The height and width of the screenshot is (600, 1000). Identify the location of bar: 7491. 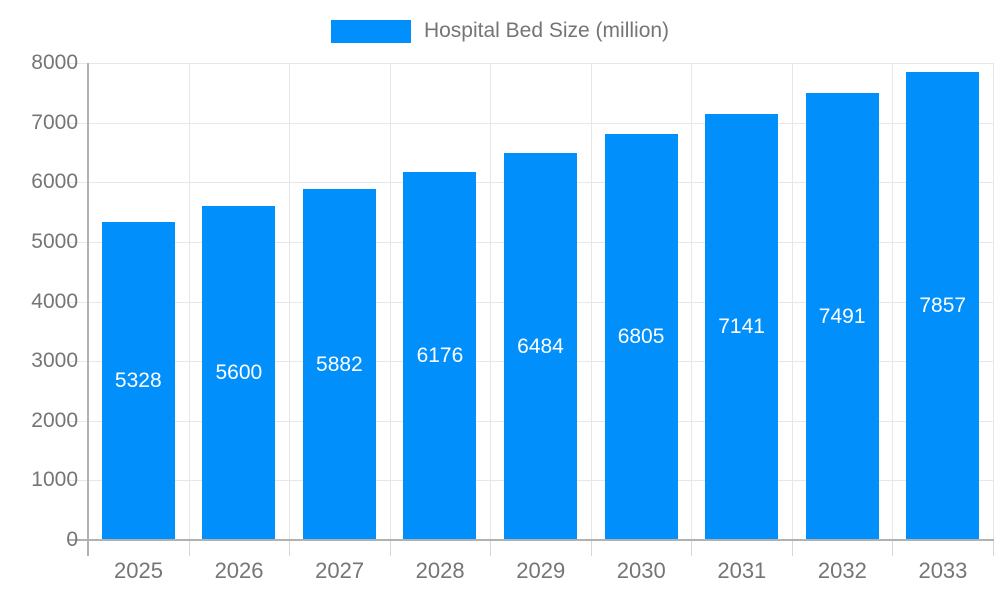
(842, 316).